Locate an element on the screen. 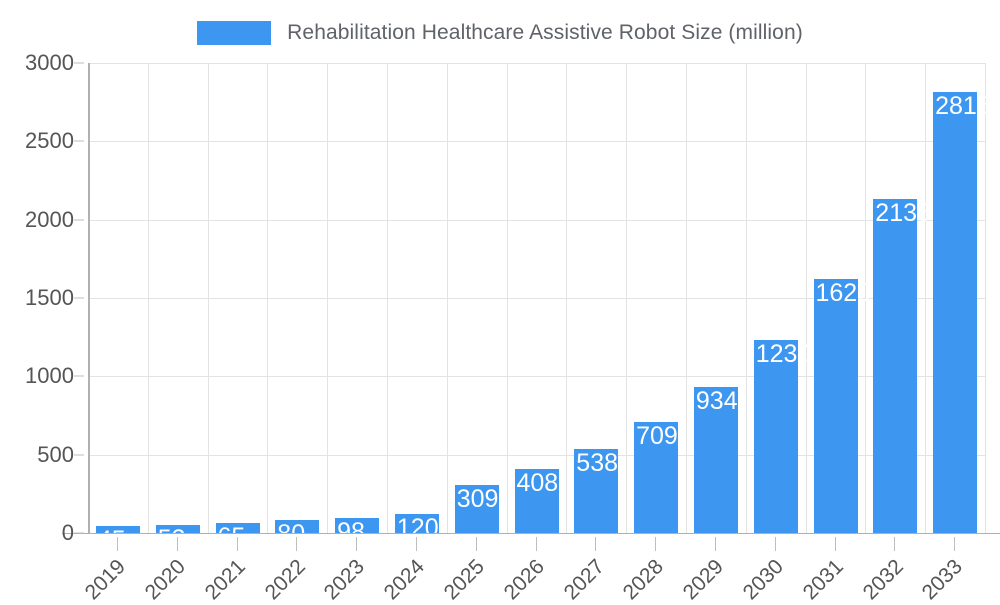 The image size is (1000, 605). bar-value-label: 934 is located at coordinates (716, 400).